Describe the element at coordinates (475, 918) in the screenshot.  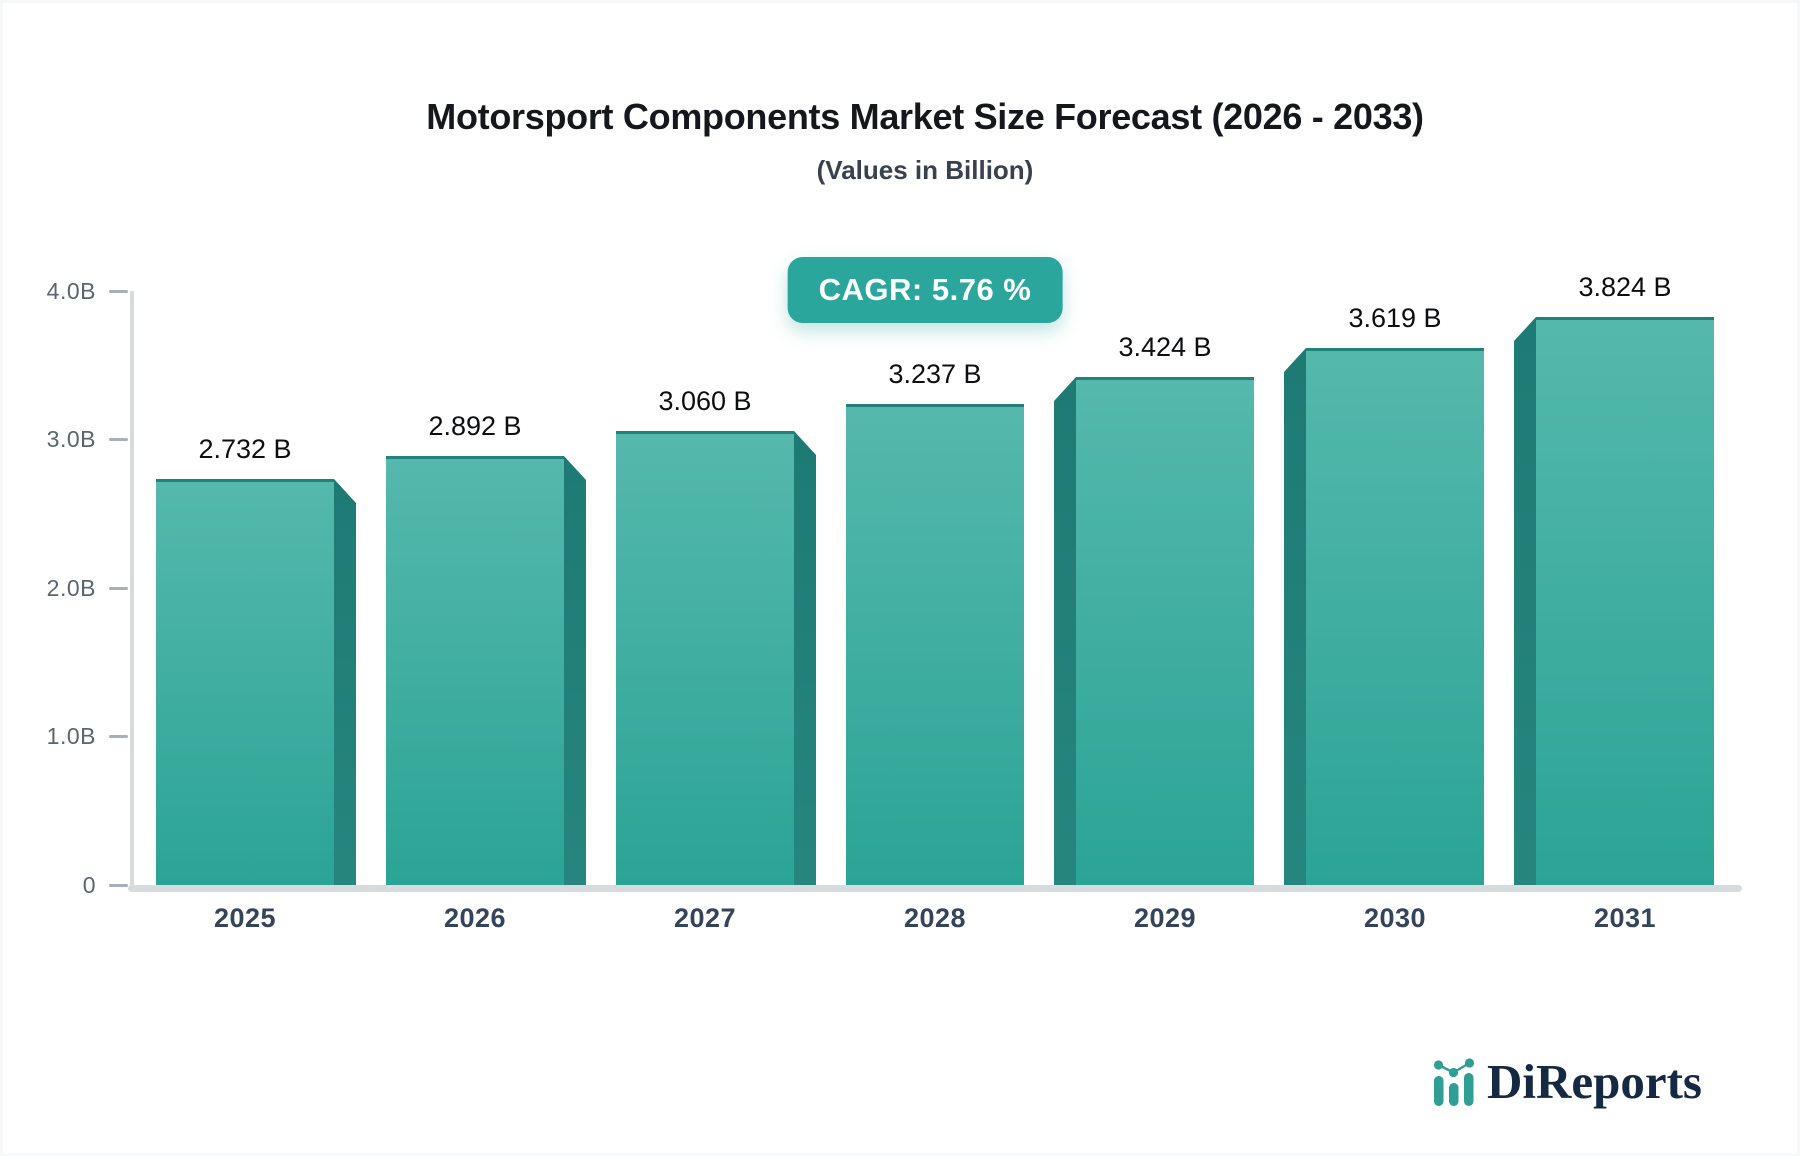
I see `x-axis-label: 2026` at that location.